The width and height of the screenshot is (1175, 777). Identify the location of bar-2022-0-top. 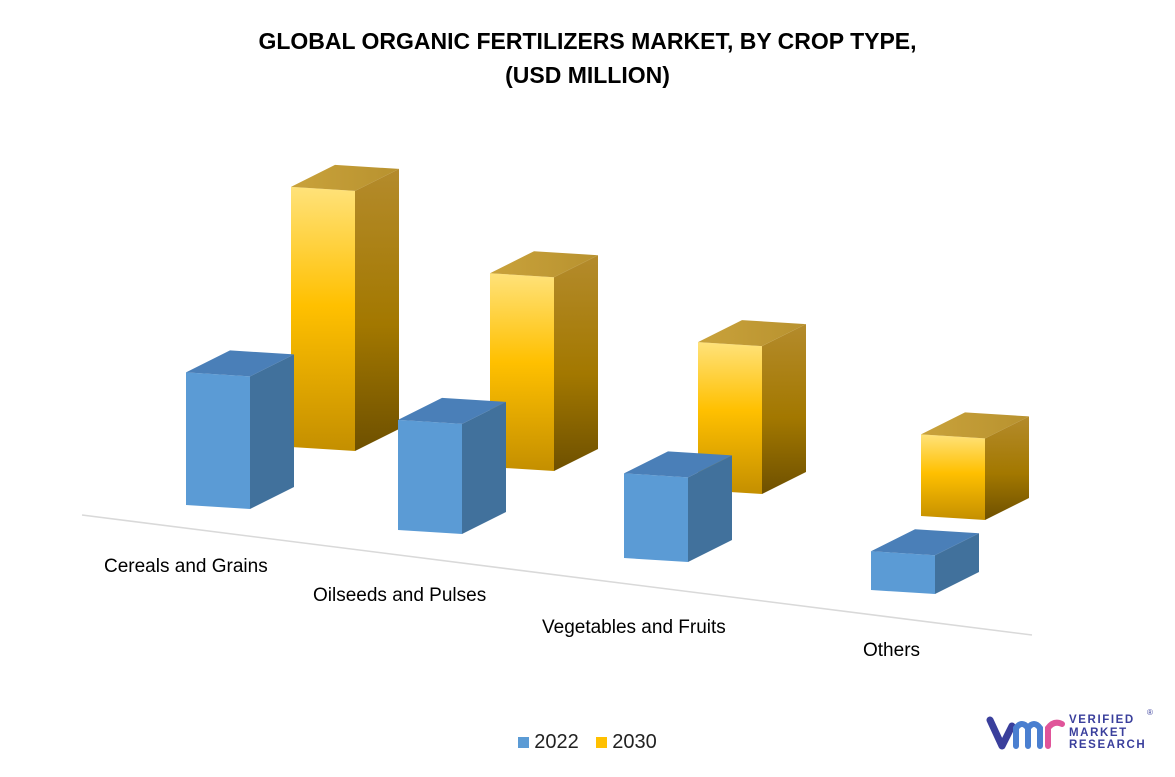
(240, 363).